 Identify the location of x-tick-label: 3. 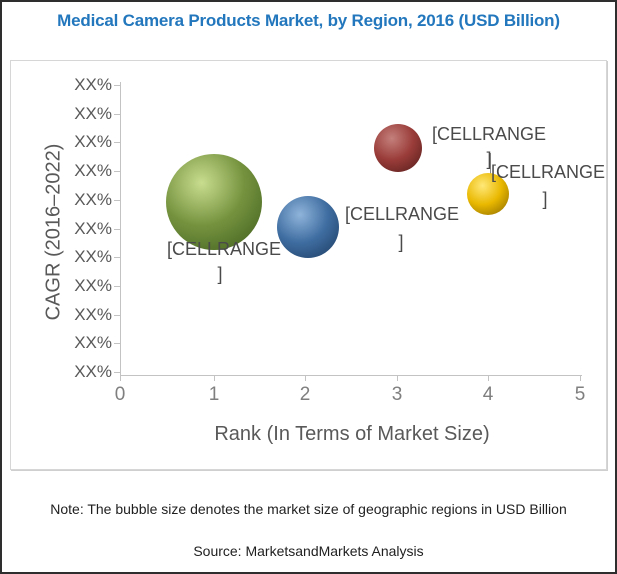
(397, 394).